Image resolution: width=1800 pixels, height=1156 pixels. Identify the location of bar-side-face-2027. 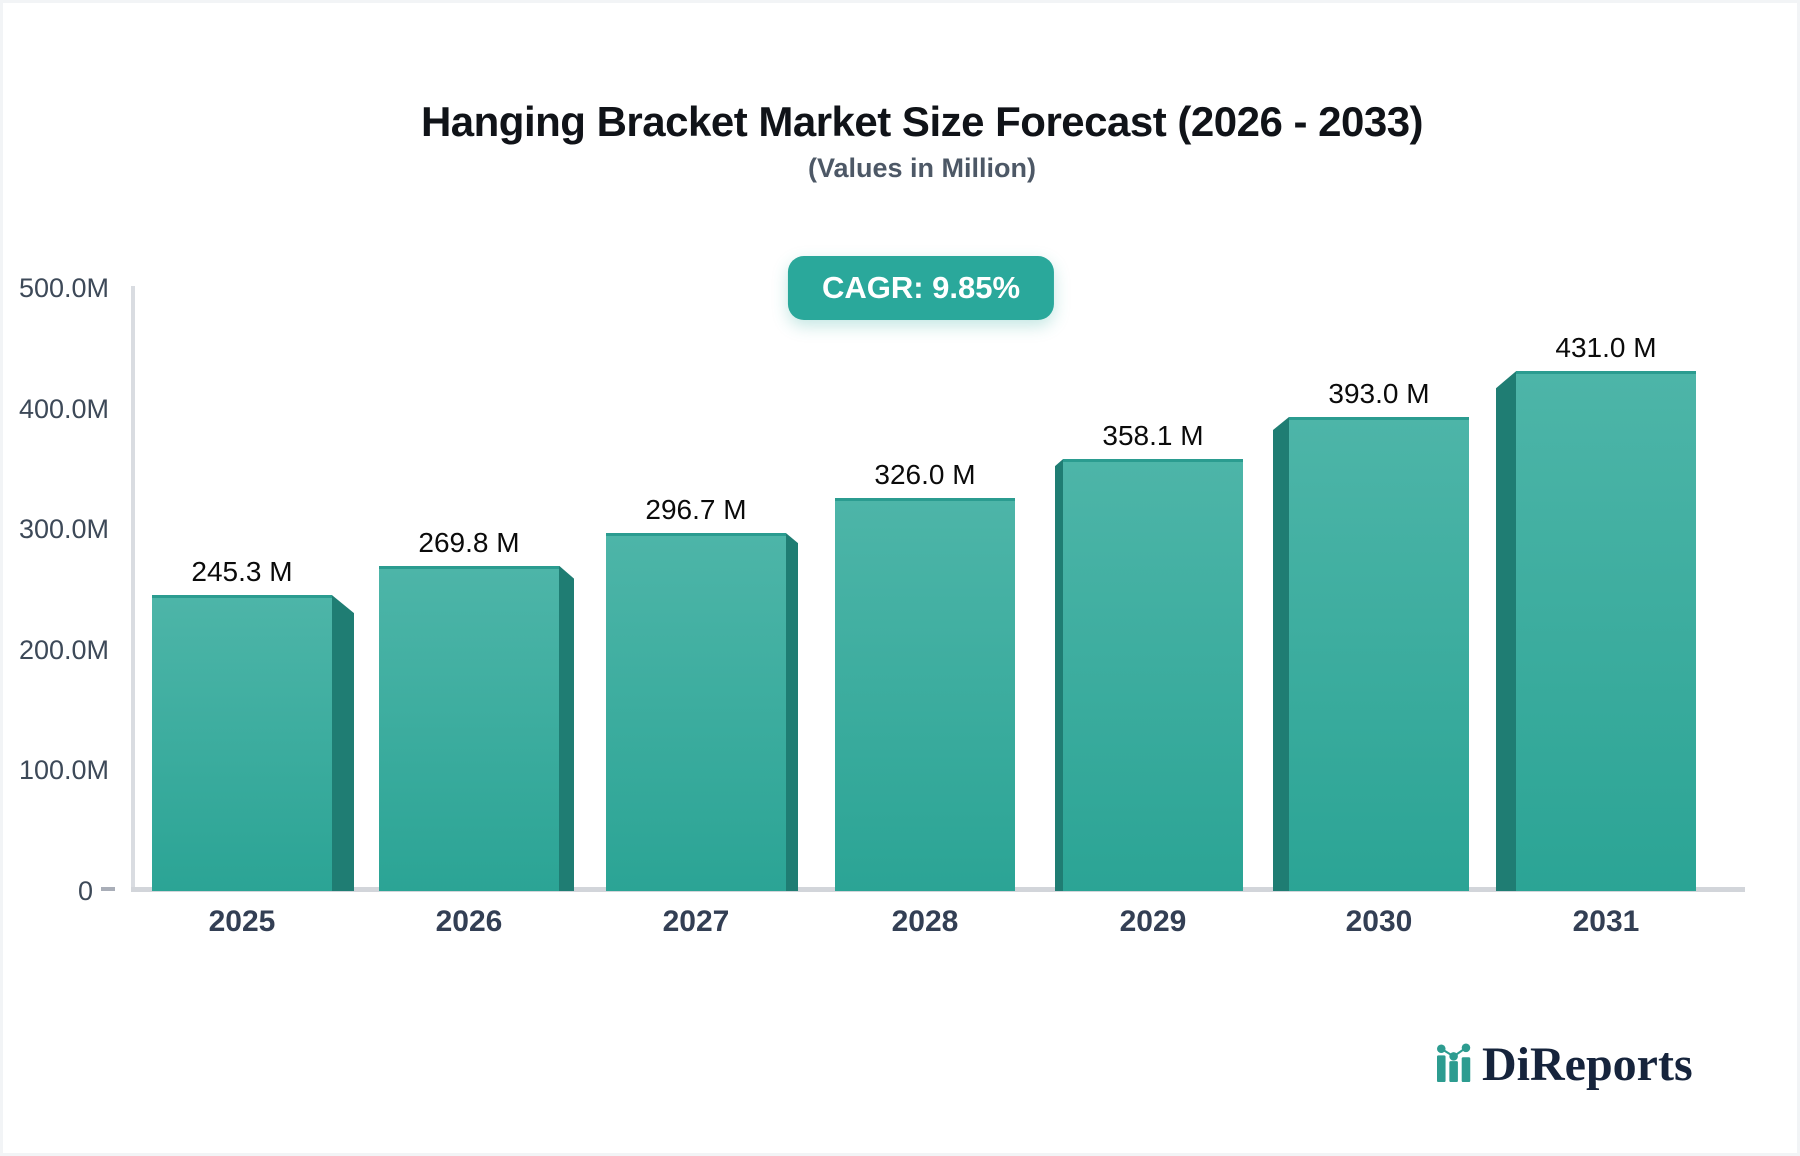
(792, 712).